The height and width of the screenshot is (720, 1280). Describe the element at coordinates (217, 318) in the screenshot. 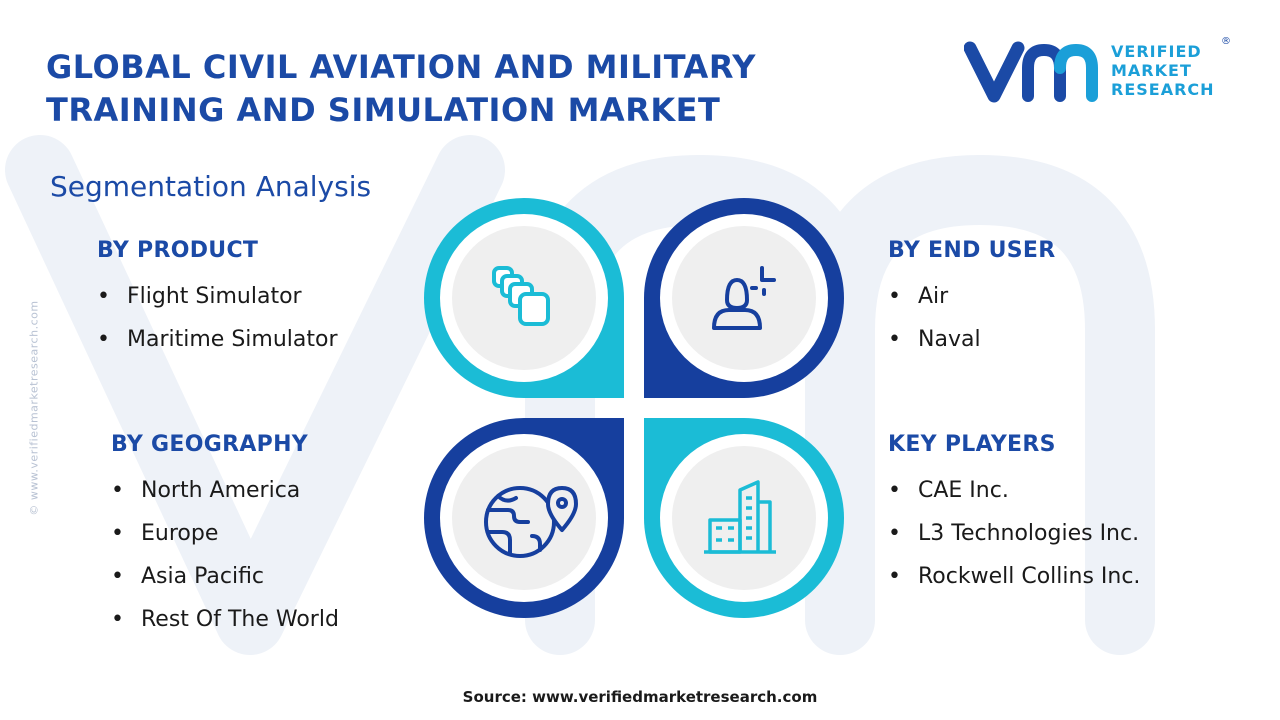

I see `segment-list: • Flight Simulator • Maritime Simulator` at that location.